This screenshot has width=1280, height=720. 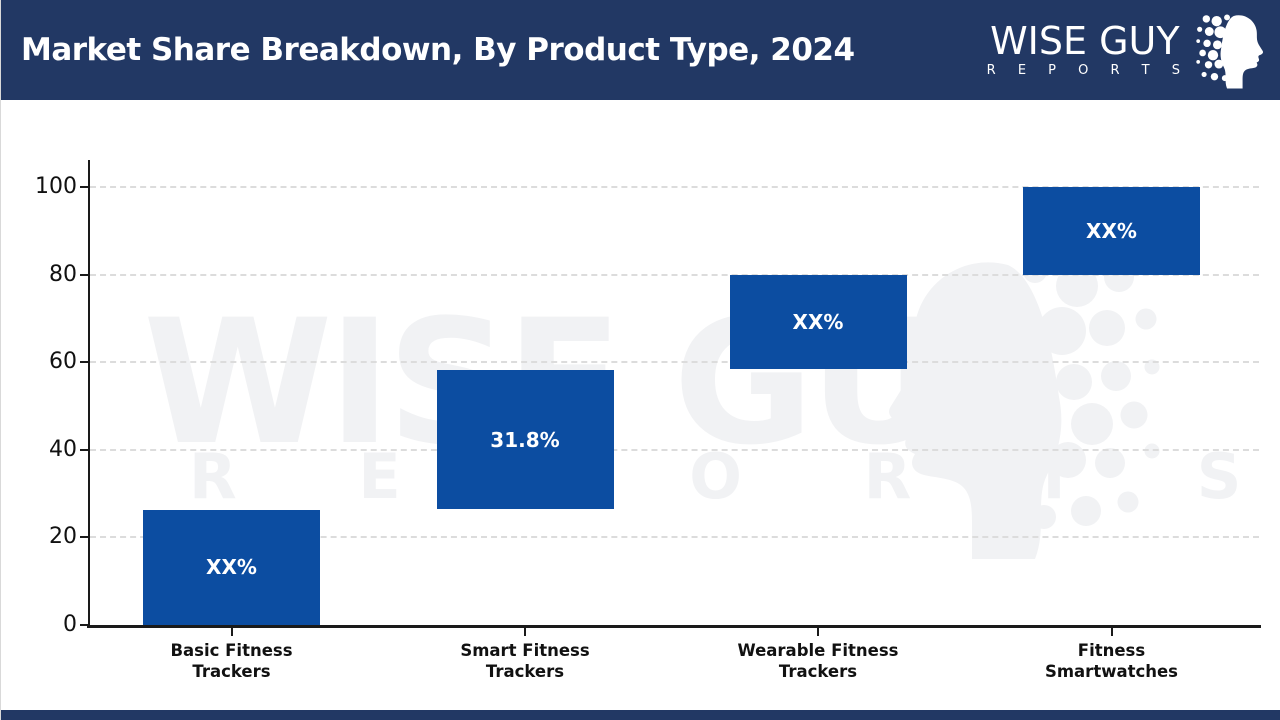 I want to click on watermark-head-icon, so click(x=1024, y=409).